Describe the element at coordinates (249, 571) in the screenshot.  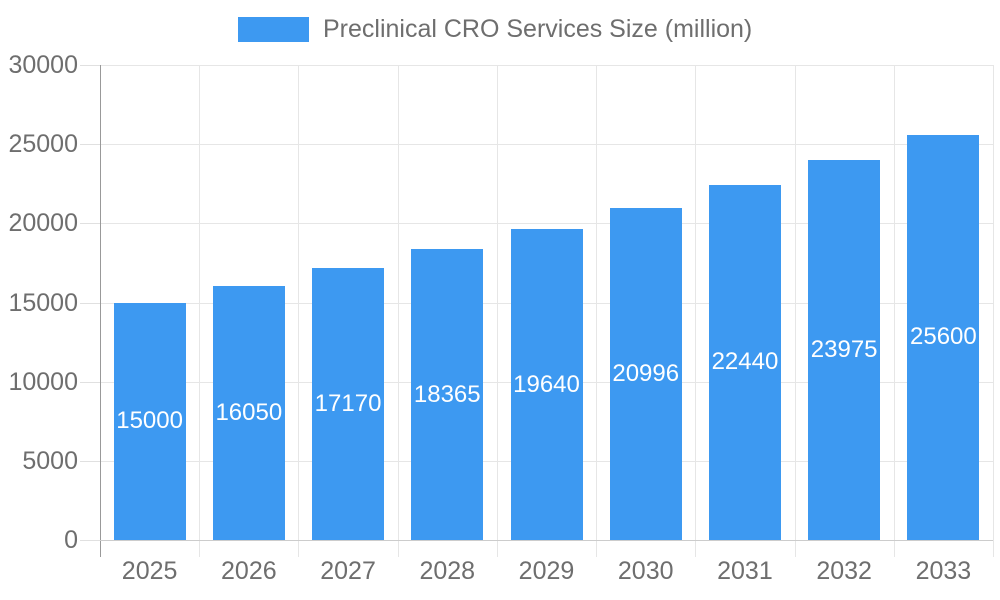
I see `x-axis-tick-label: 2026` at that location.